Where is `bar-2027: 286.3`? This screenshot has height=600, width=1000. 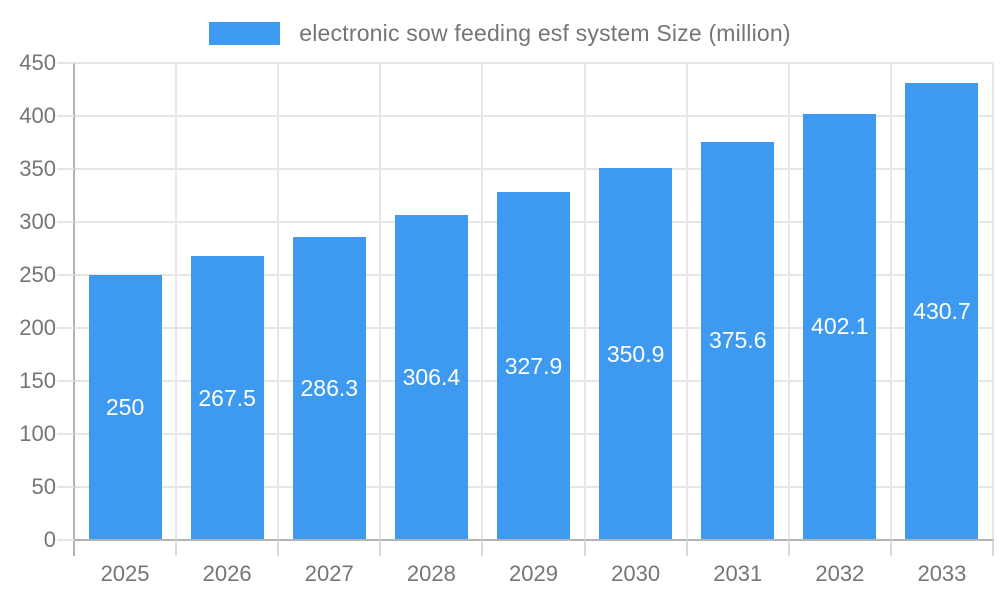
bar-2027: 286.3 is located at coordinates (329, 388).